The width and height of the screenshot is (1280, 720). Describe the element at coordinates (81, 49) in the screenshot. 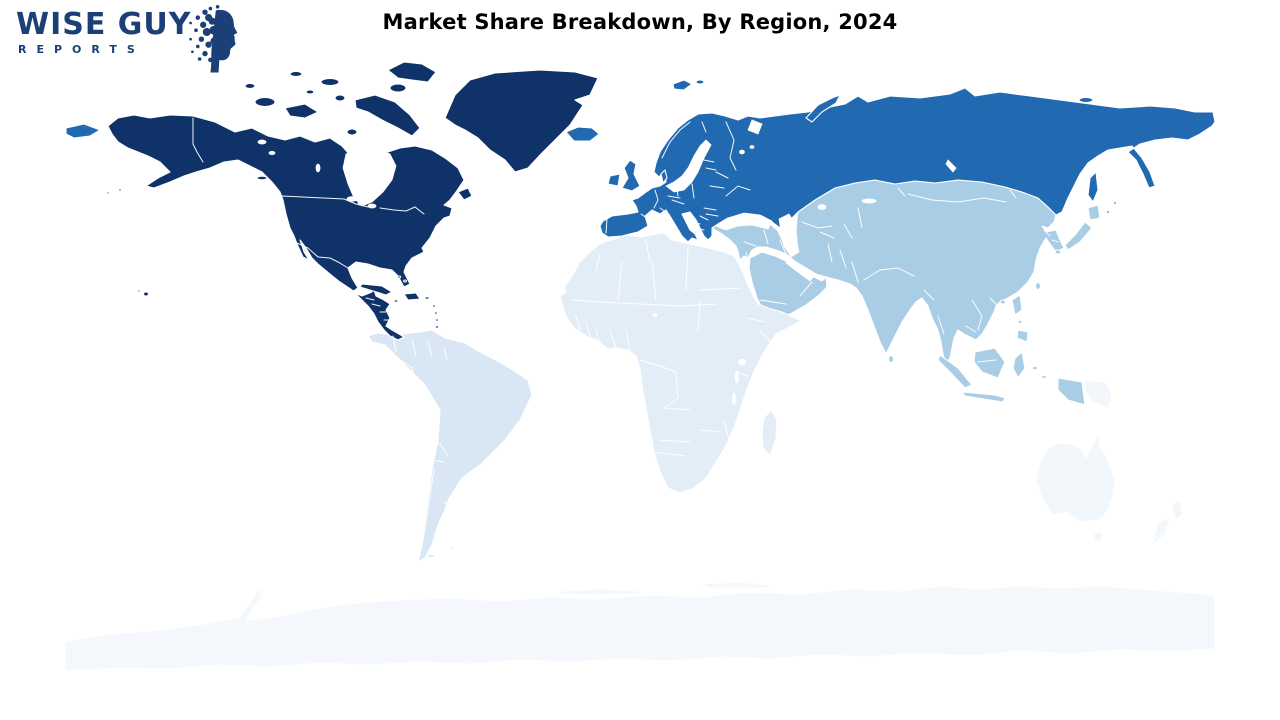

I see `logo-subtitle: REPORTS` at that location.